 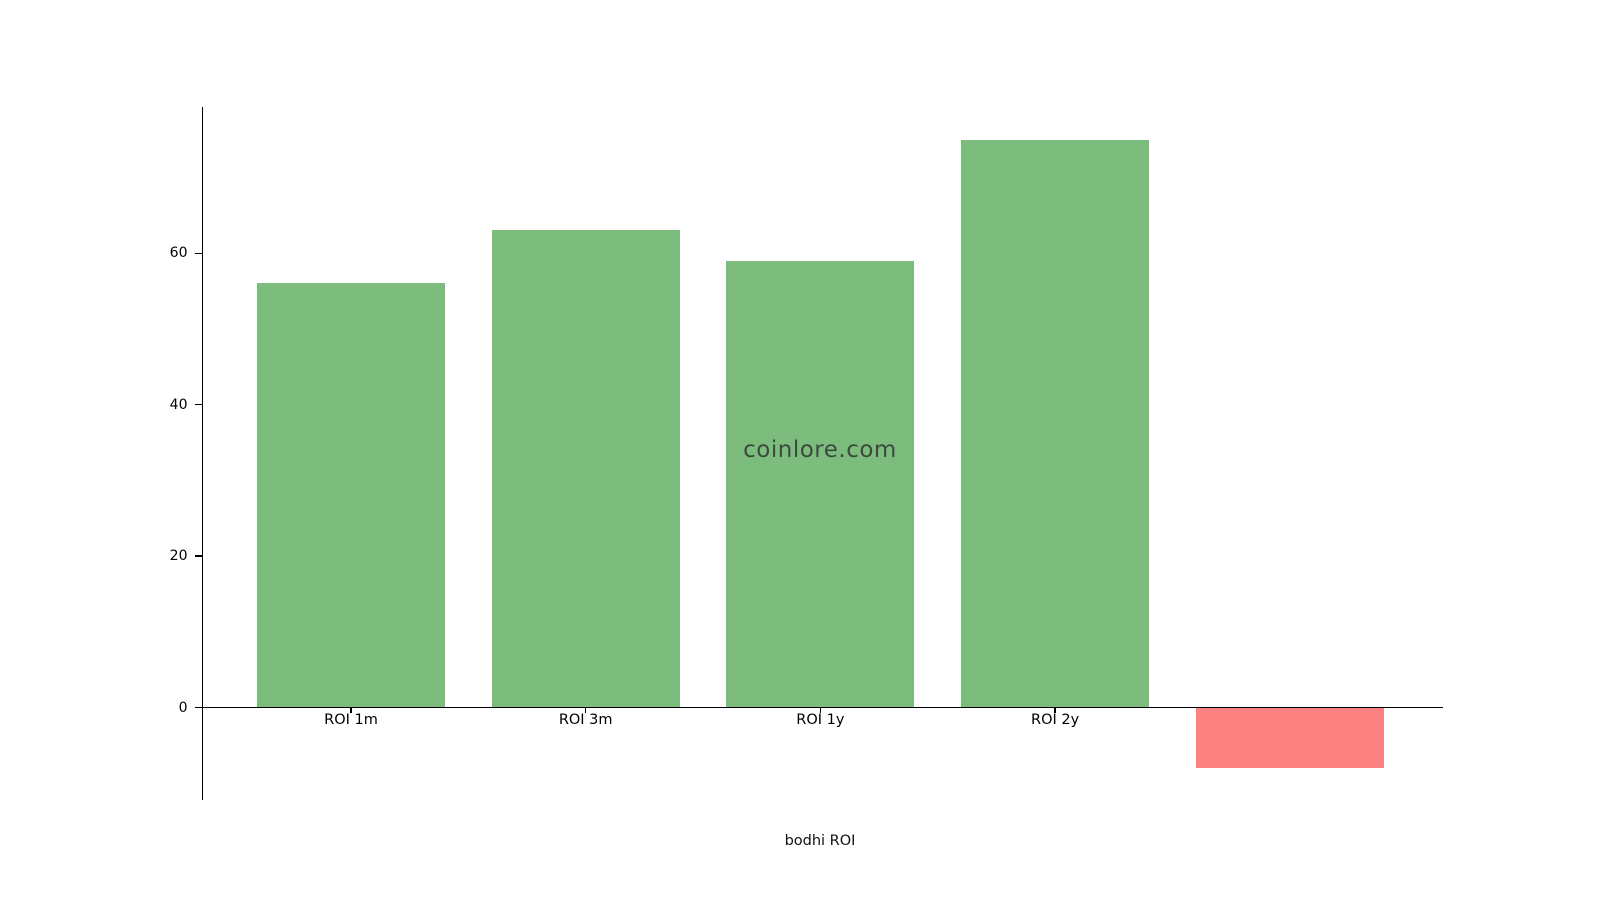 I want to click on bar-roi-3m, so click(x=585, y=469).